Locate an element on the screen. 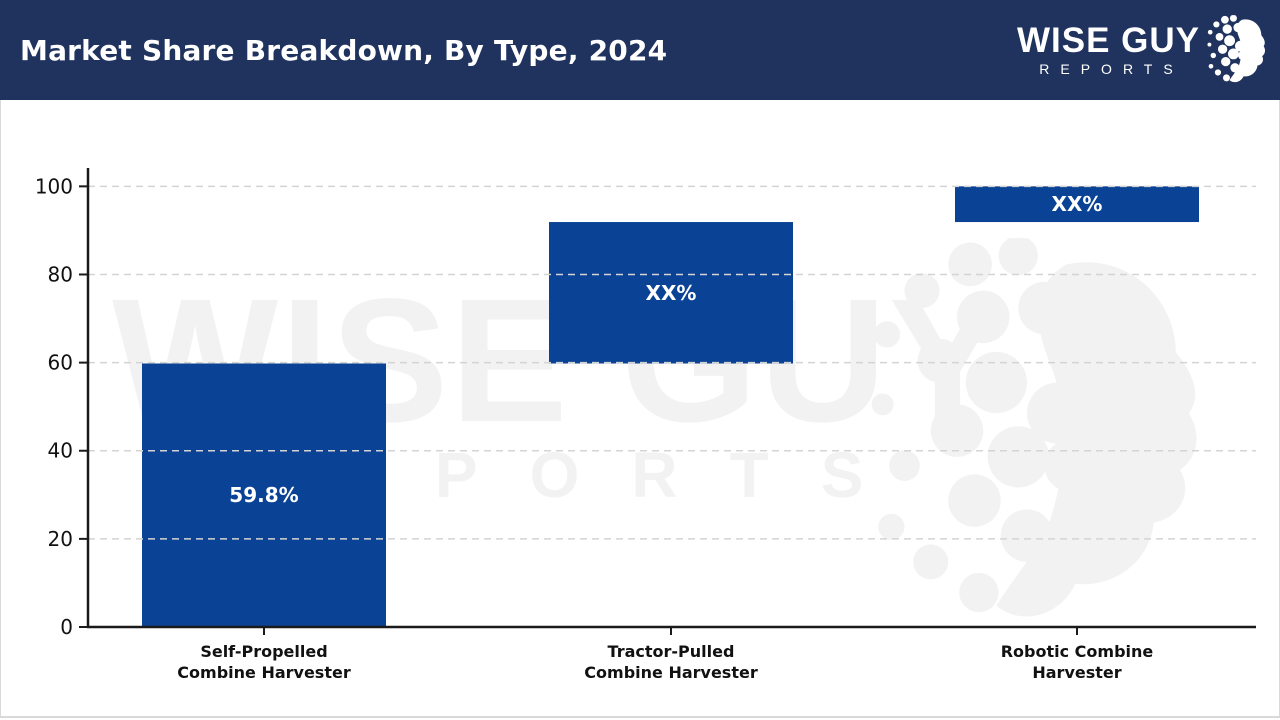 The width and height of the screenshot is (1280, 720). y-tick-label: 60 is located at coordinates (60, 363).